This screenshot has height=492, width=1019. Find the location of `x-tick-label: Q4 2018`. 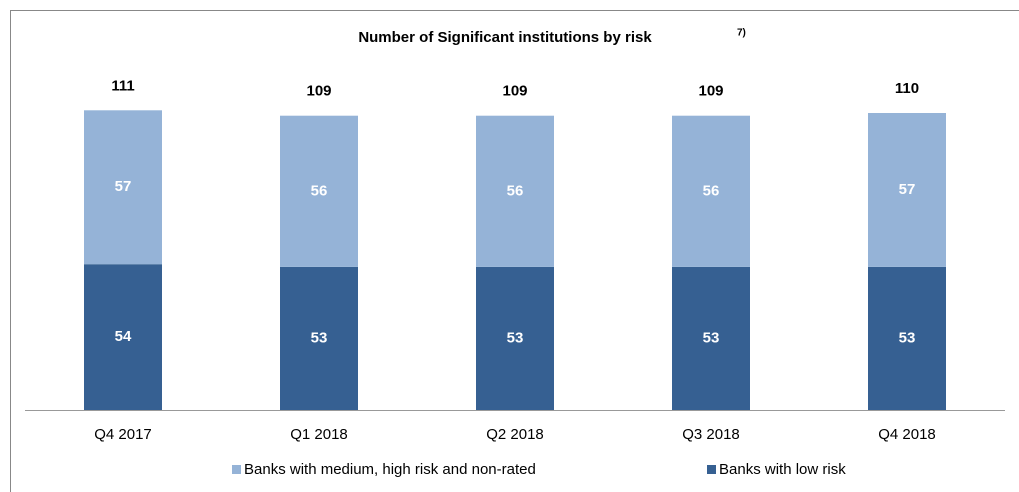

x-tick-label: Q4 2018 is located at coordinates (907, 434).